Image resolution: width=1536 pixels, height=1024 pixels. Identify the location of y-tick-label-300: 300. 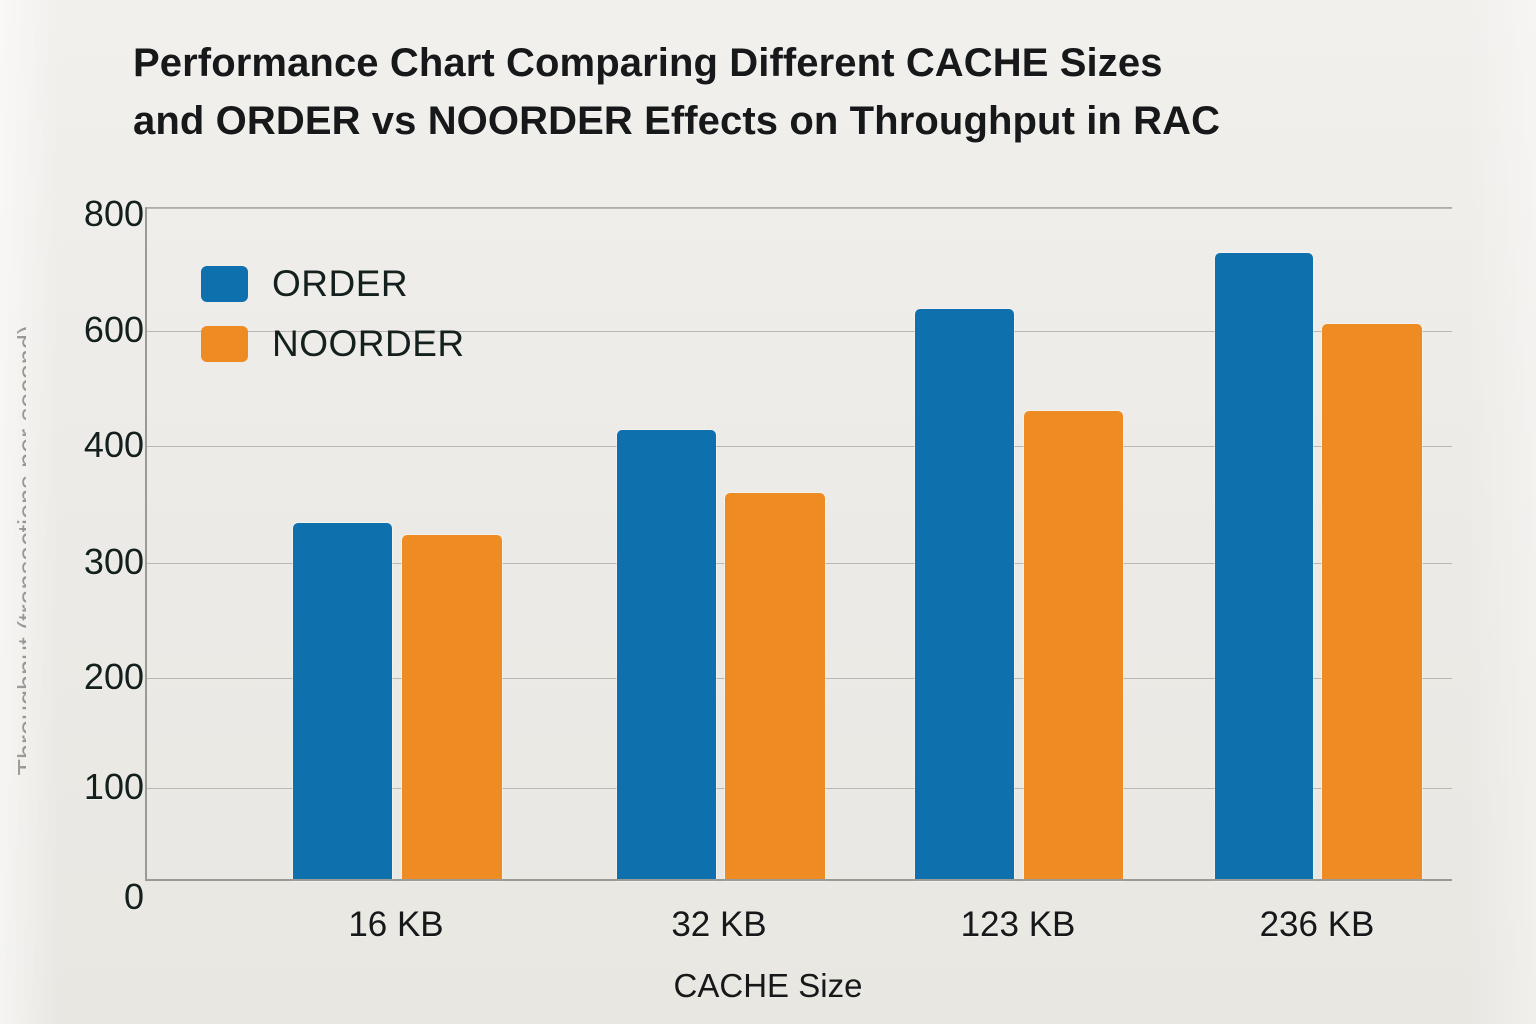
(113, 561).